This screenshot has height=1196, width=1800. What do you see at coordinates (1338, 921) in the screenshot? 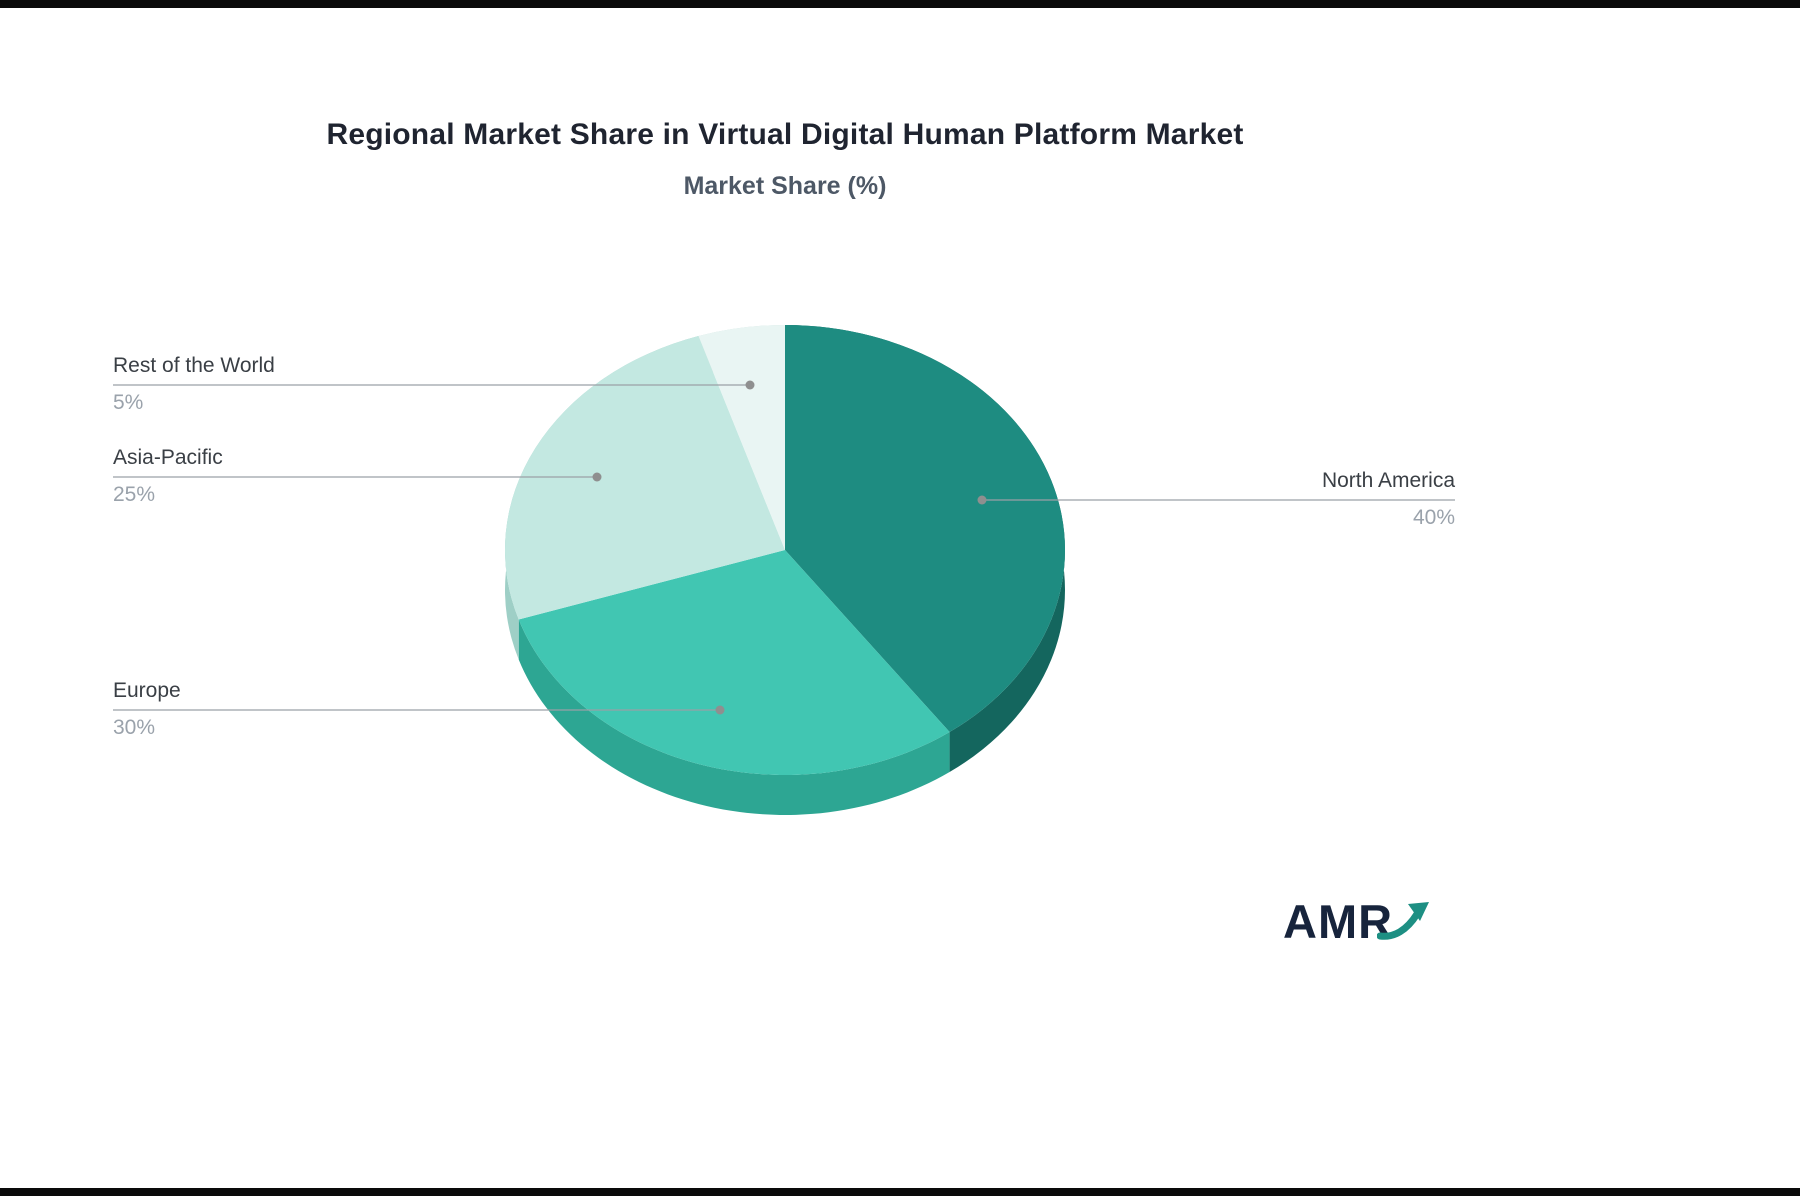
I see `logo-text: AMR` at bounding box center [1338, 921].